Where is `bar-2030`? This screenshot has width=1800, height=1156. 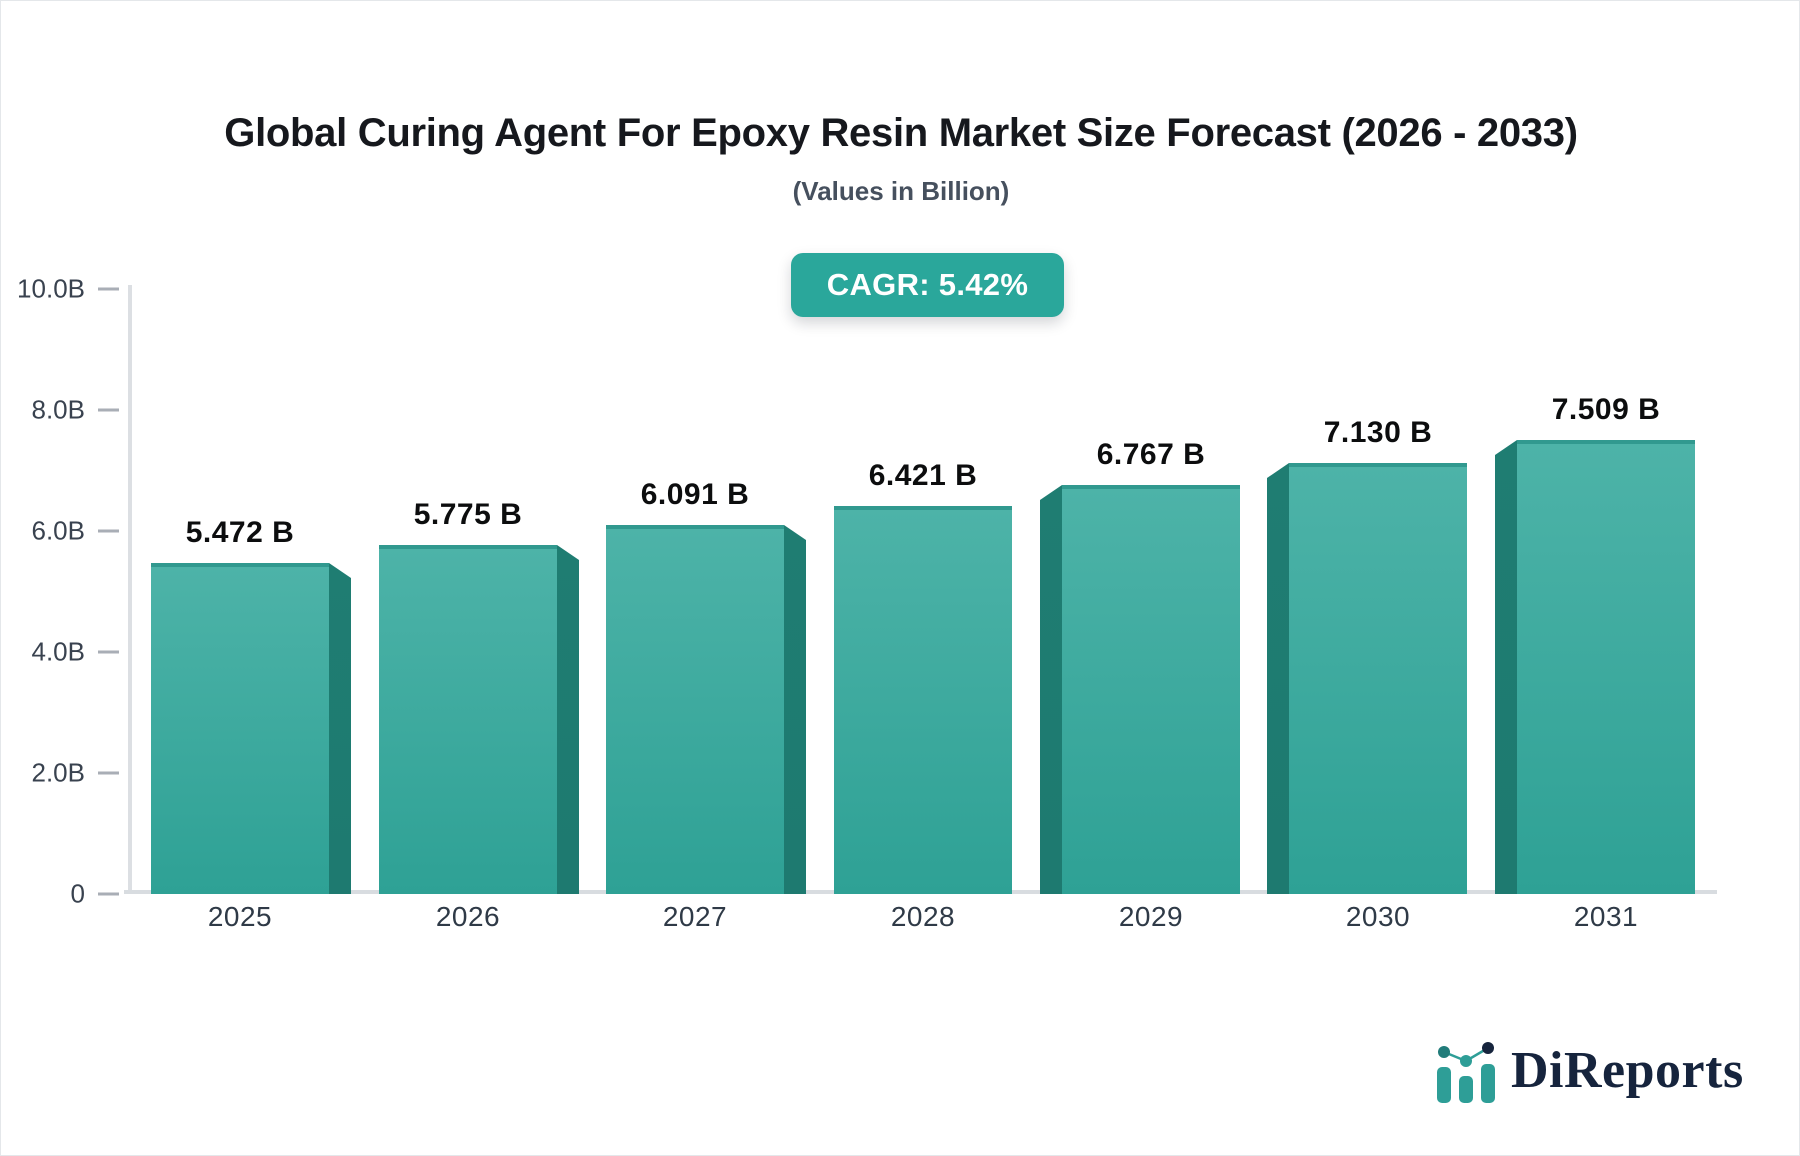 bar-2030 is located at coordinates (1378, 678).